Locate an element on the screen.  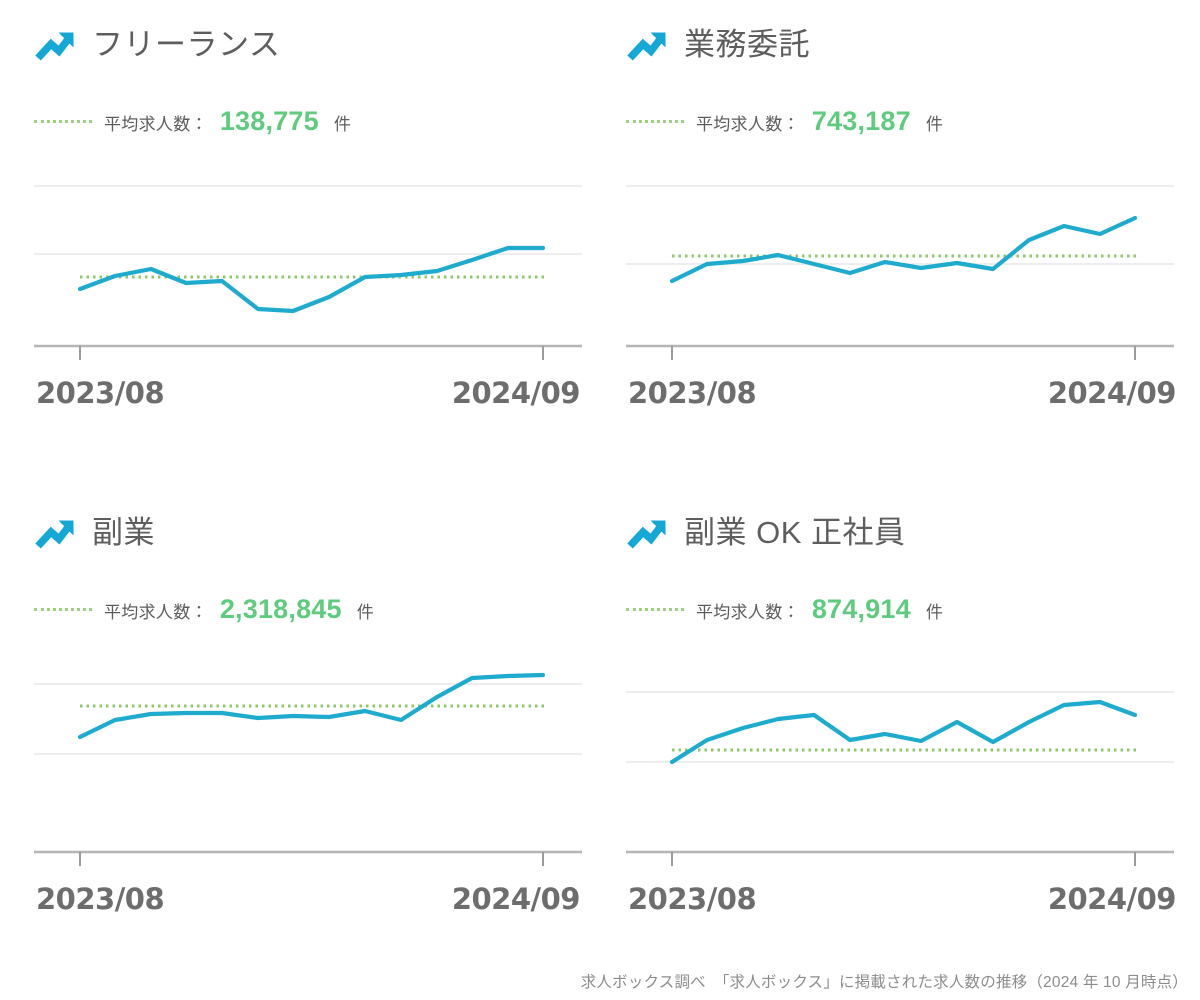
panel-header: 副業 is located at coordinates (308, 533).